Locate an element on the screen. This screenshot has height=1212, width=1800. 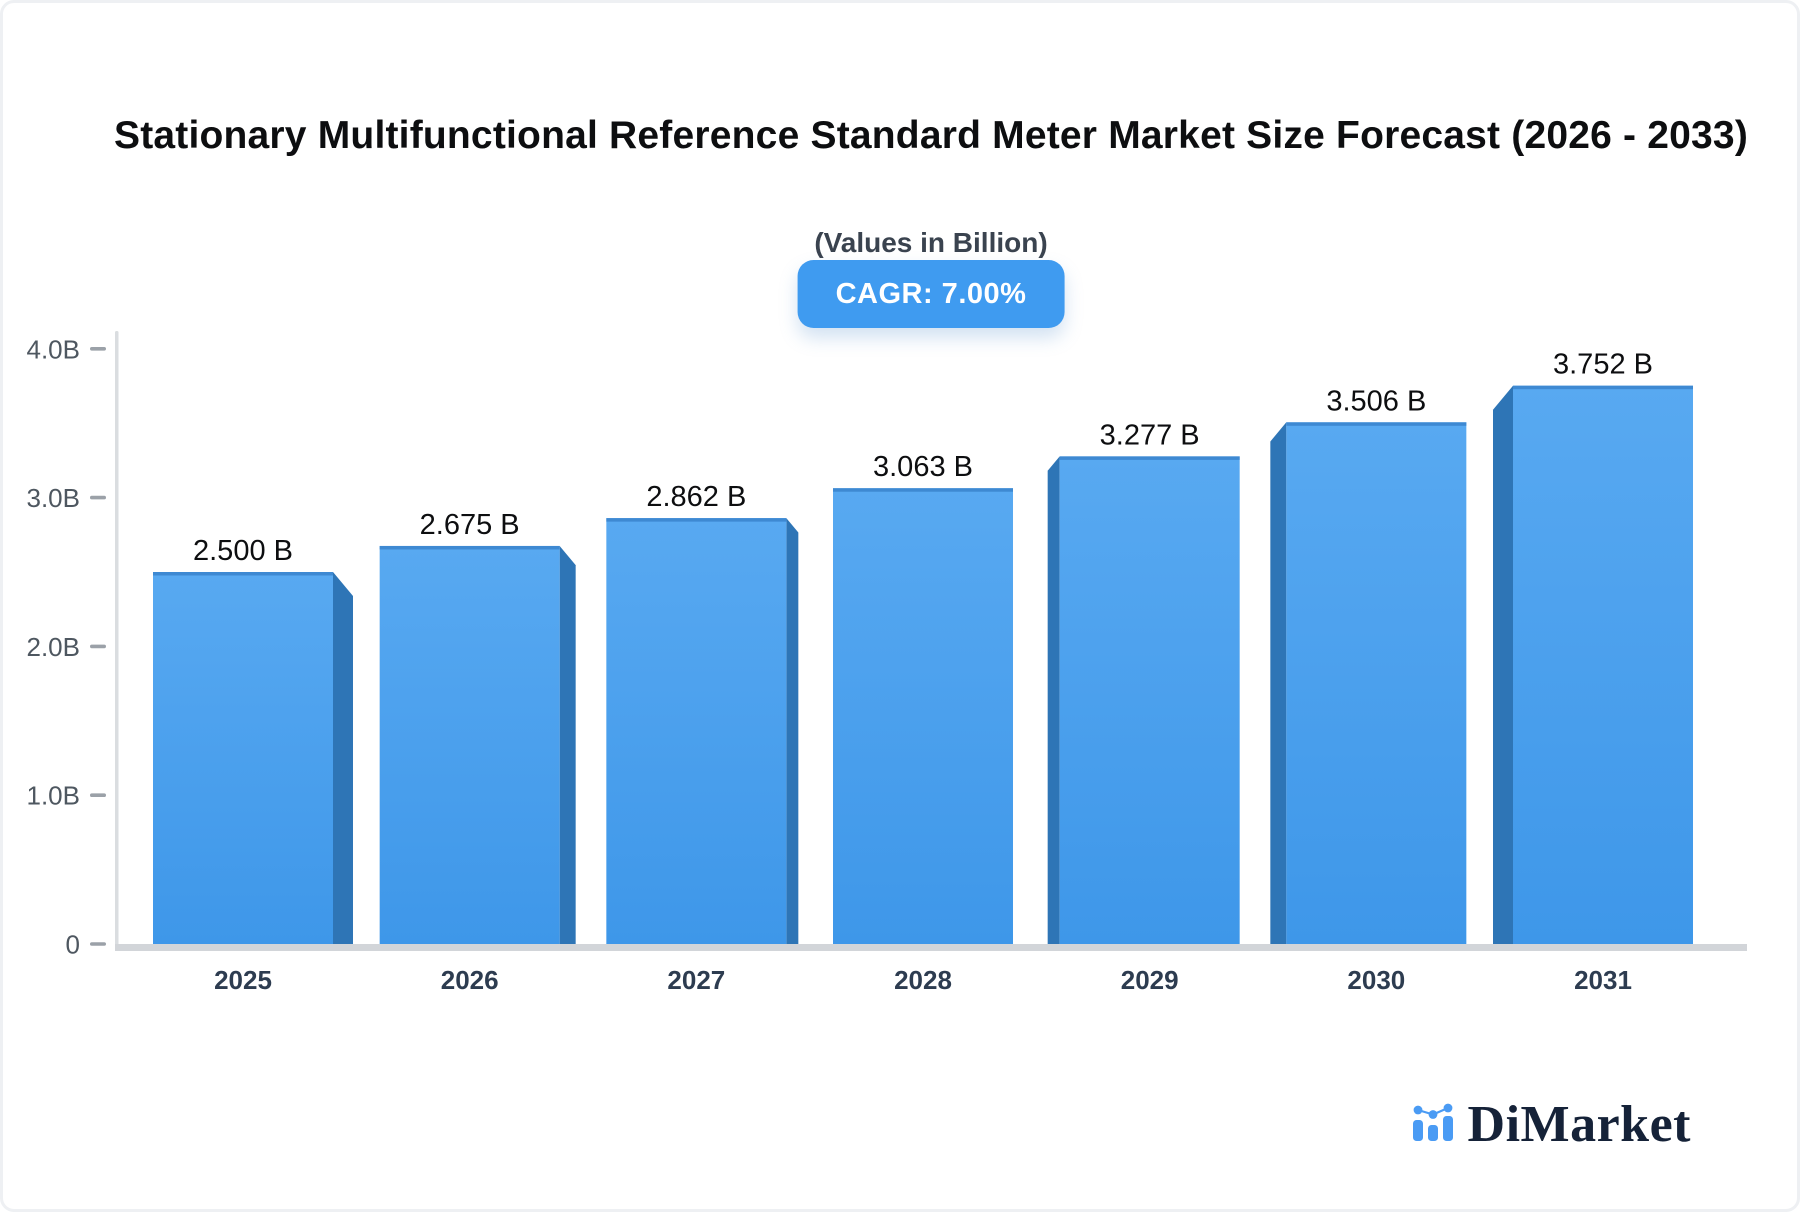
dimarket-logo: DiMarket is located at coordinates (1550, 1125).